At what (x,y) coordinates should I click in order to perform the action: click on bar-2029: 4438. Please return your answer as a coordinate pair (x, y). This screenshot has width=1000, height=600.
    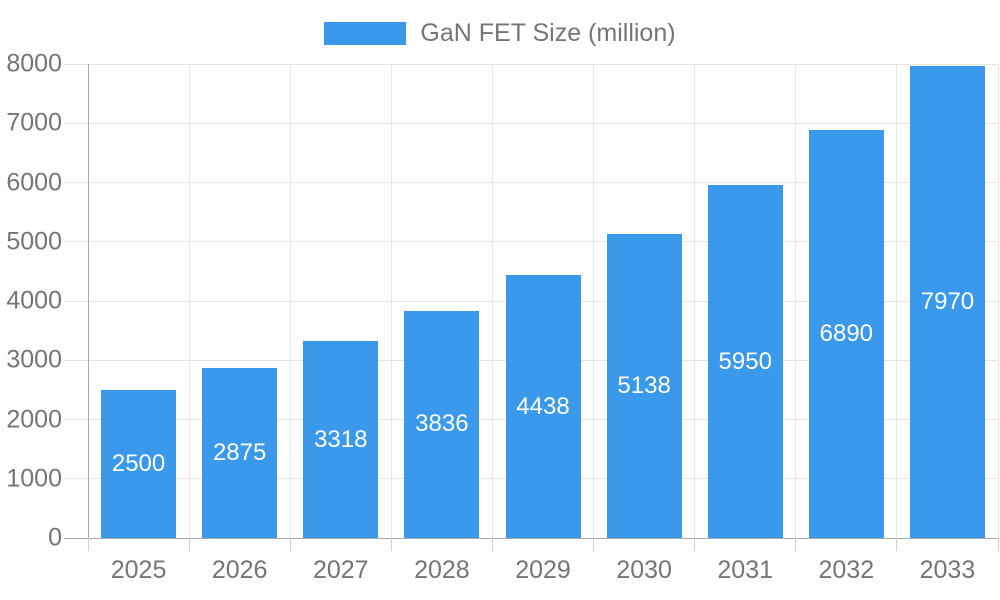
    Looking at the image, I should click on (543, 406).